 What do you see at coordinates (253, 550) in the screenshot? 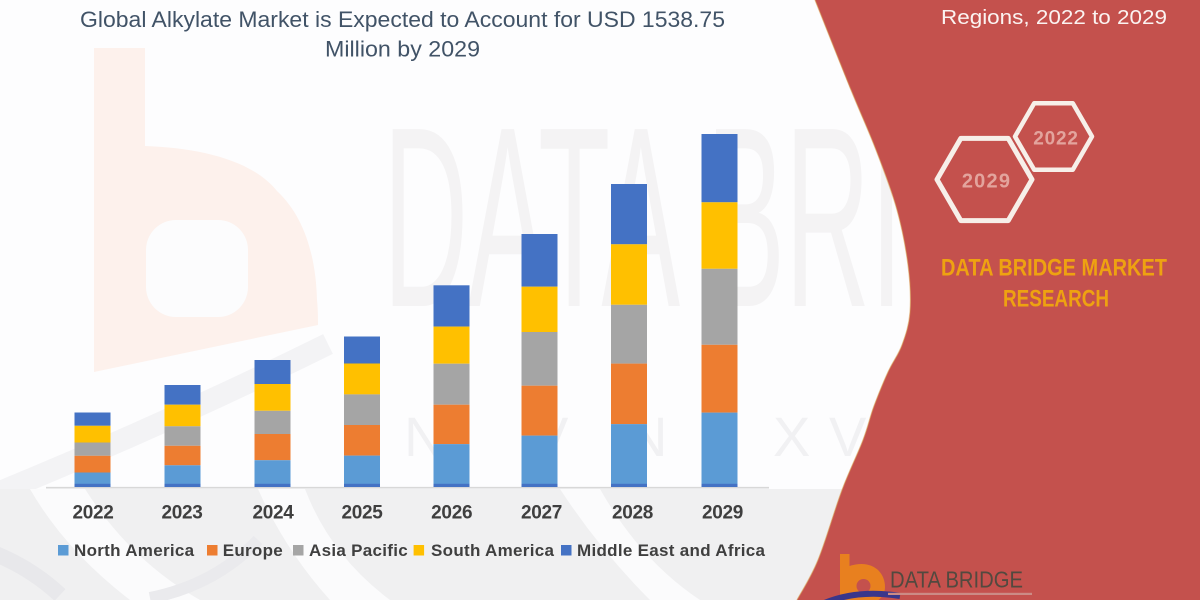
I see `svg-text: Europe` at bounding box center [253, 550].